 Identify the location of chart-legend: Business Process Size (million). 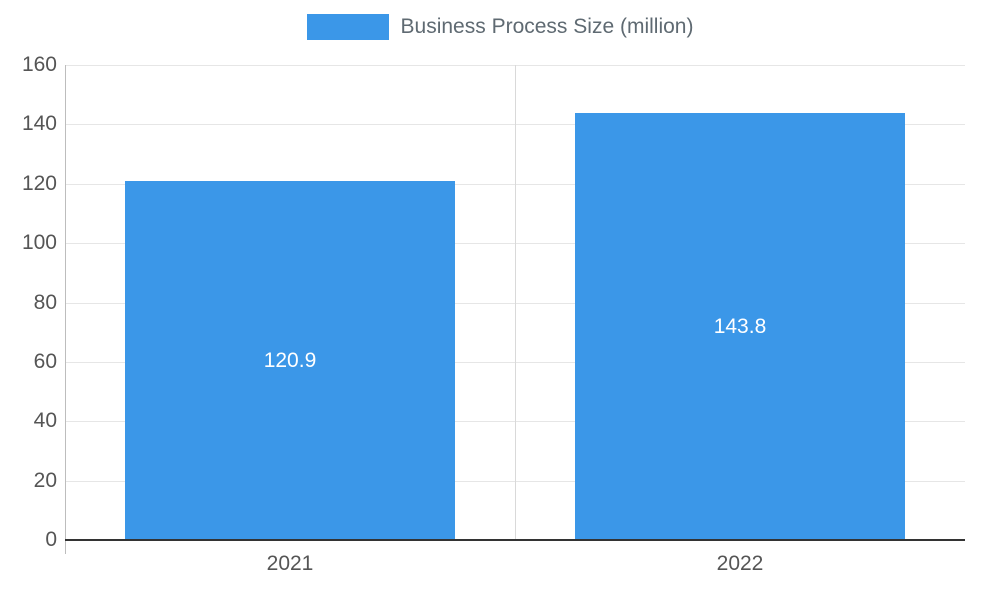
(500, 27).